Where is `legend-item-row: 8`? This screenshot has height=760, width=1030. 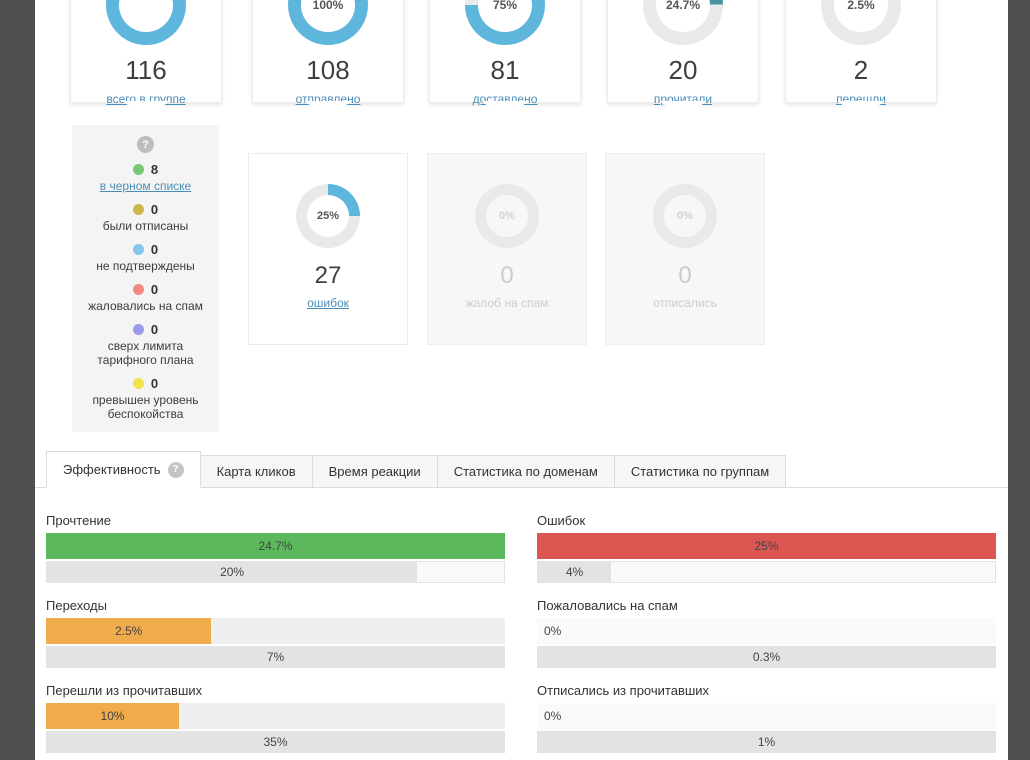 legend-item-row: 8 is located at coordinates (146, 169).